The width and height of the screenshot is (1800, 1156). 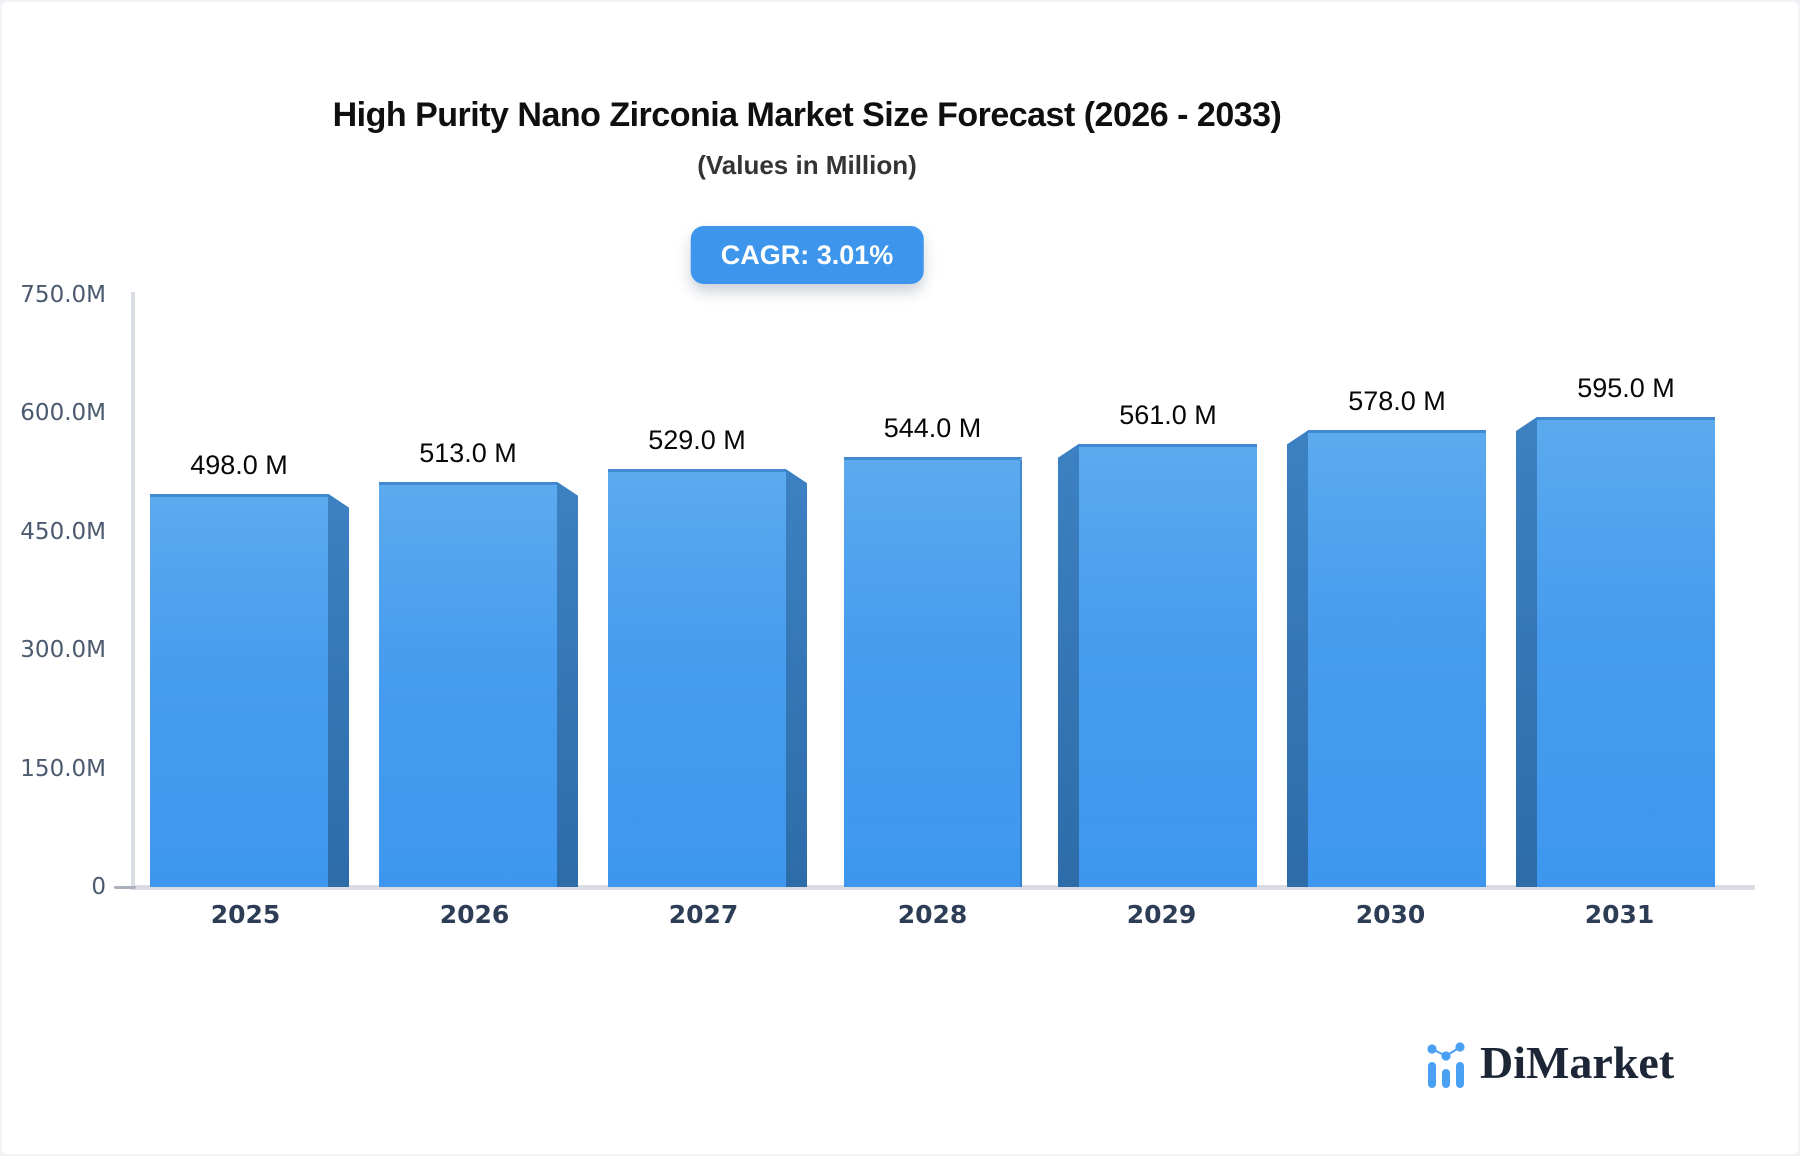 I want to click on x-axis-tick-label: 2031, so click(x=1619, y=914).